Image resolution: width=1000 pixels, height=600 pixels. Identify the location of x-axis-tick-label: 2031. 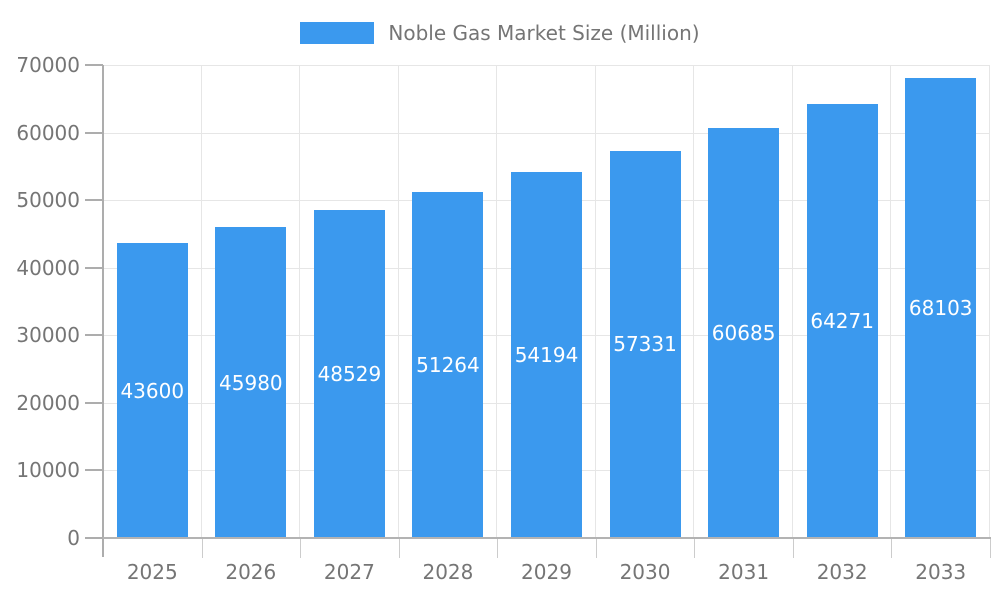
(744, 572).